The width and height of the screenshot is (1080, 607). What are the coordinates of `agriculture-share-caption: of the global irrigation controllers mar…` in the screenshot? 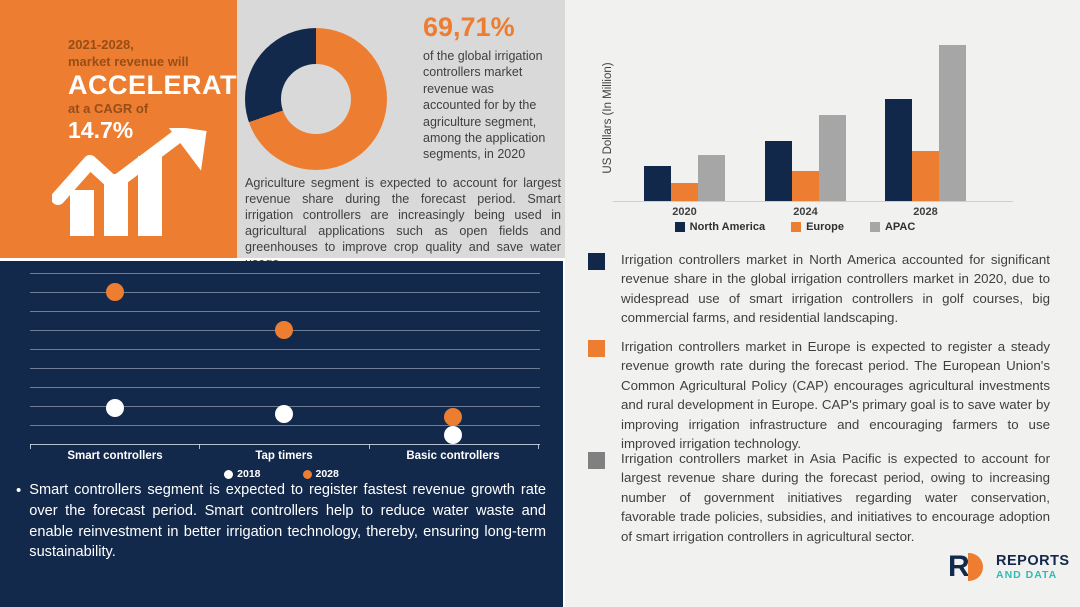 It's located at (484, 105).